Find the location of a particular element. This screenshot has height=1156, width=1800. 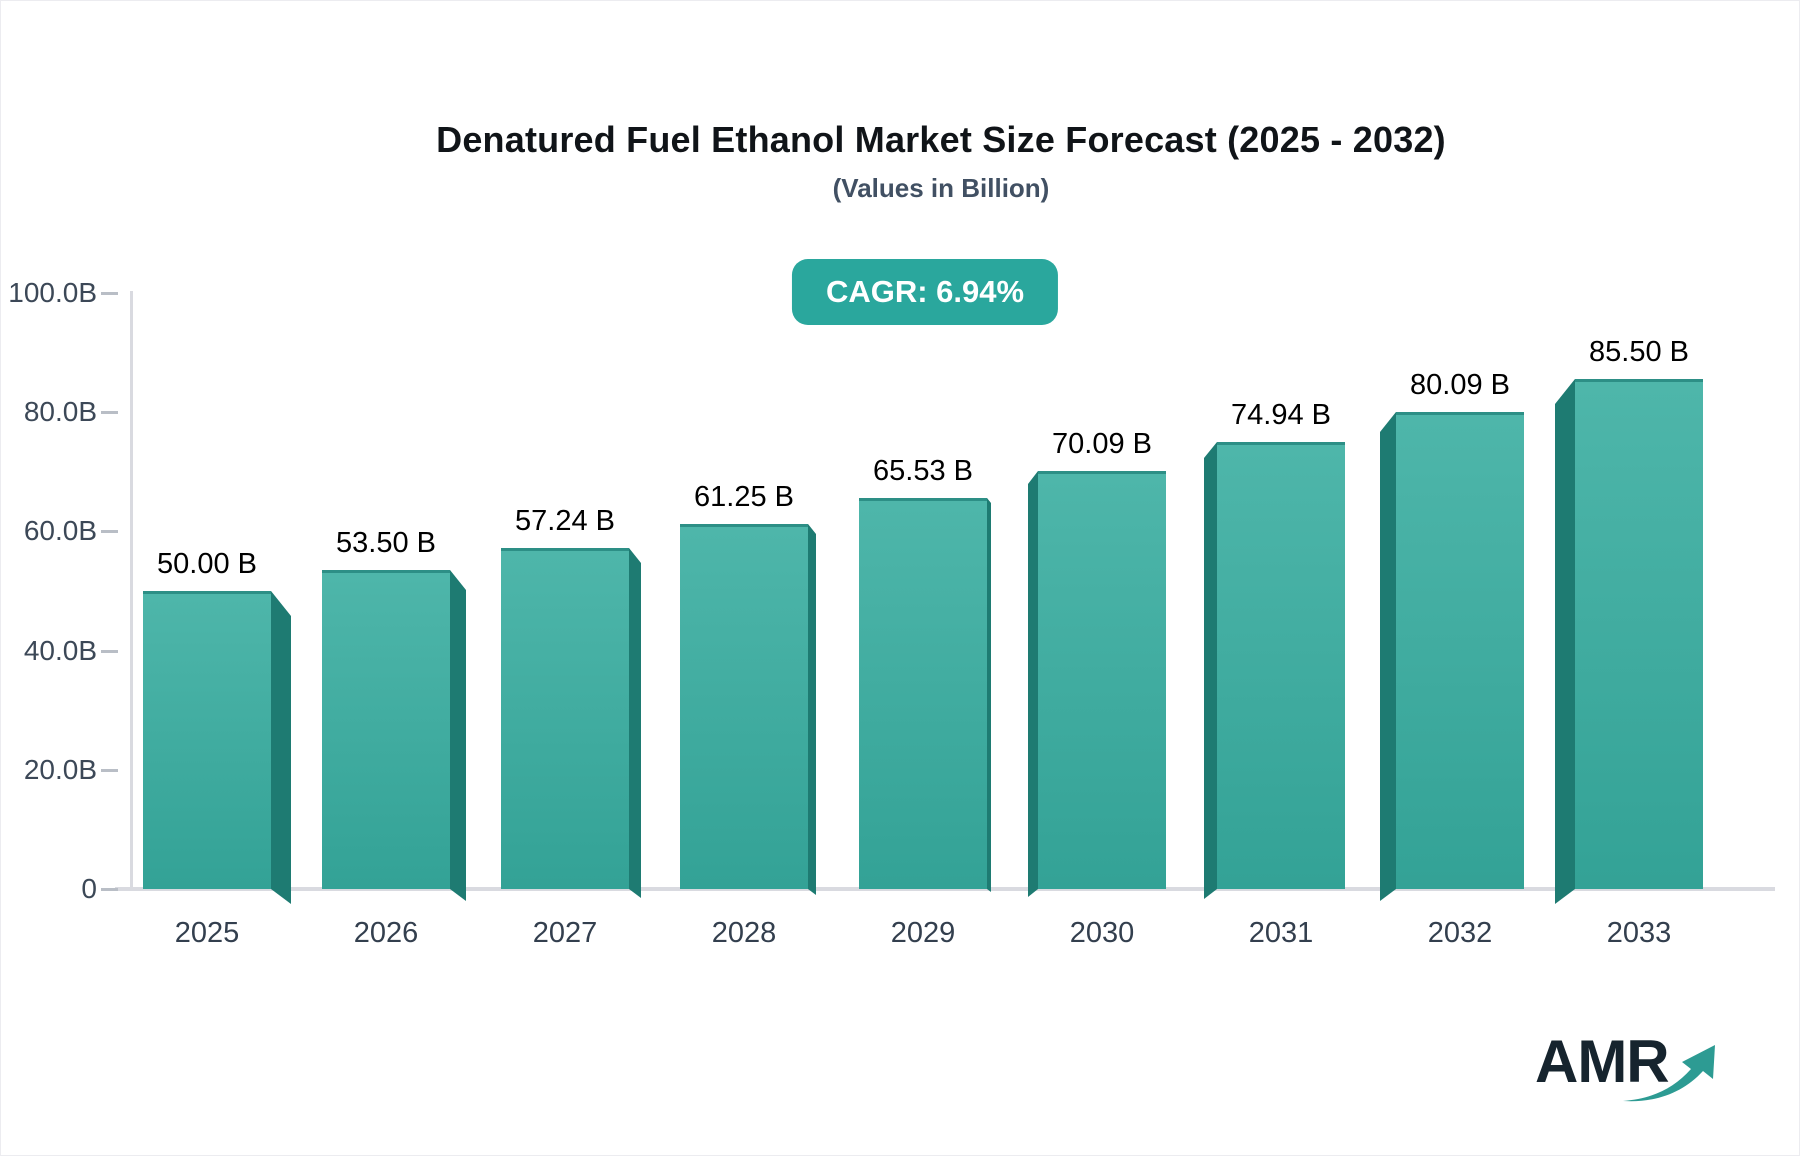

bar-2027 is located at coordinates (565, 718).